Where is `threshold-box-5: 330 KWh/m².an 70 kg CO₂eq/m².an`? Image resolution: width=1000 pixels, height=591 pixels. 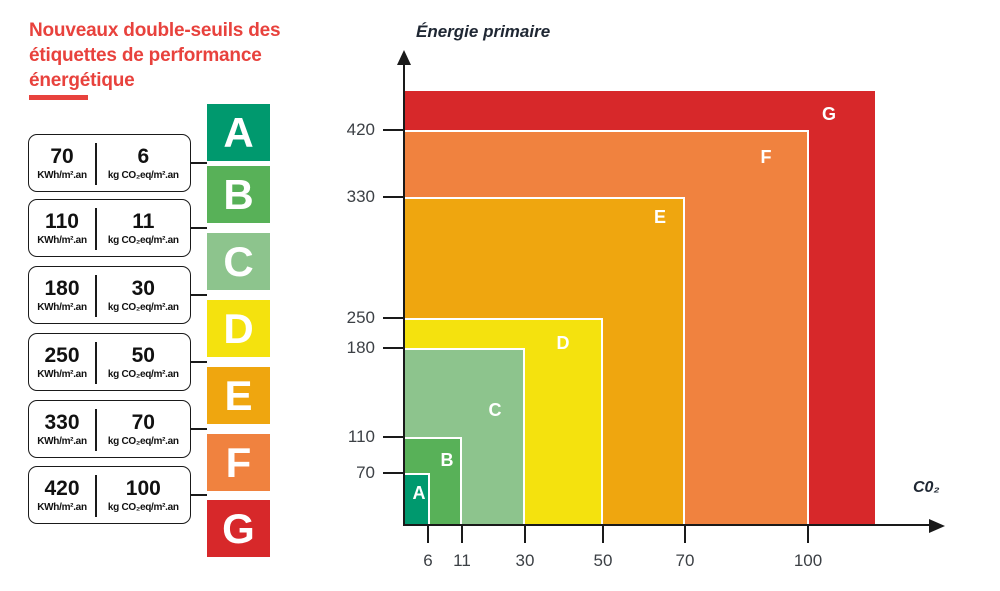
threshold-box-5: 330 KWh/m².an 70 kg CO₂eq/m².an is located at coordinates (109, 429).